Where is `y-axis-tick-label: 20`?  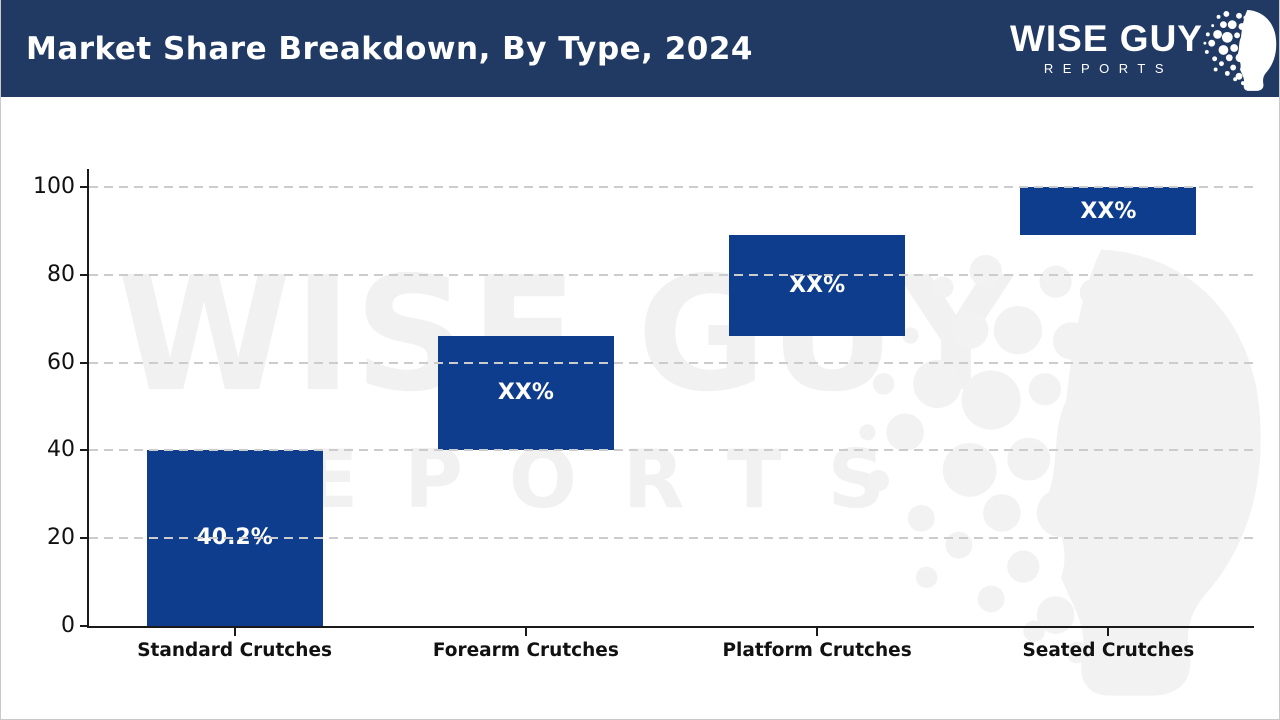 y-axis-tick-label: 20 is located at coordinates (61, 538).